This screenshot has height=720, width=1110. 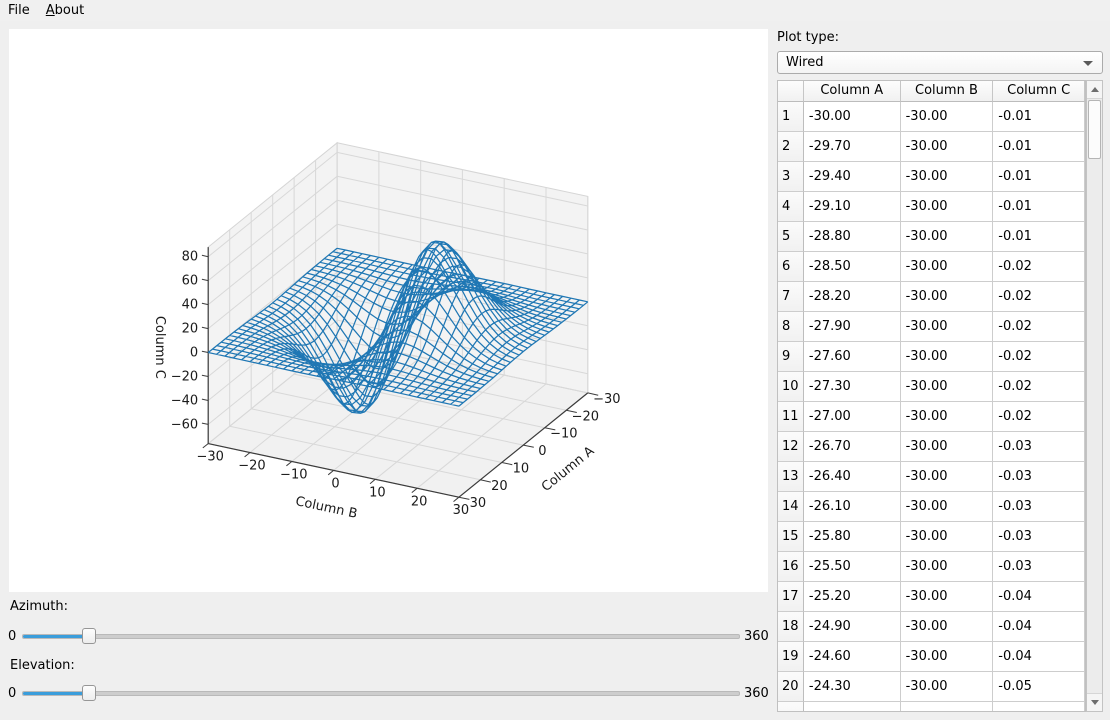 I want to click on table-cell: -0.05, so click(x=1039, y=687).